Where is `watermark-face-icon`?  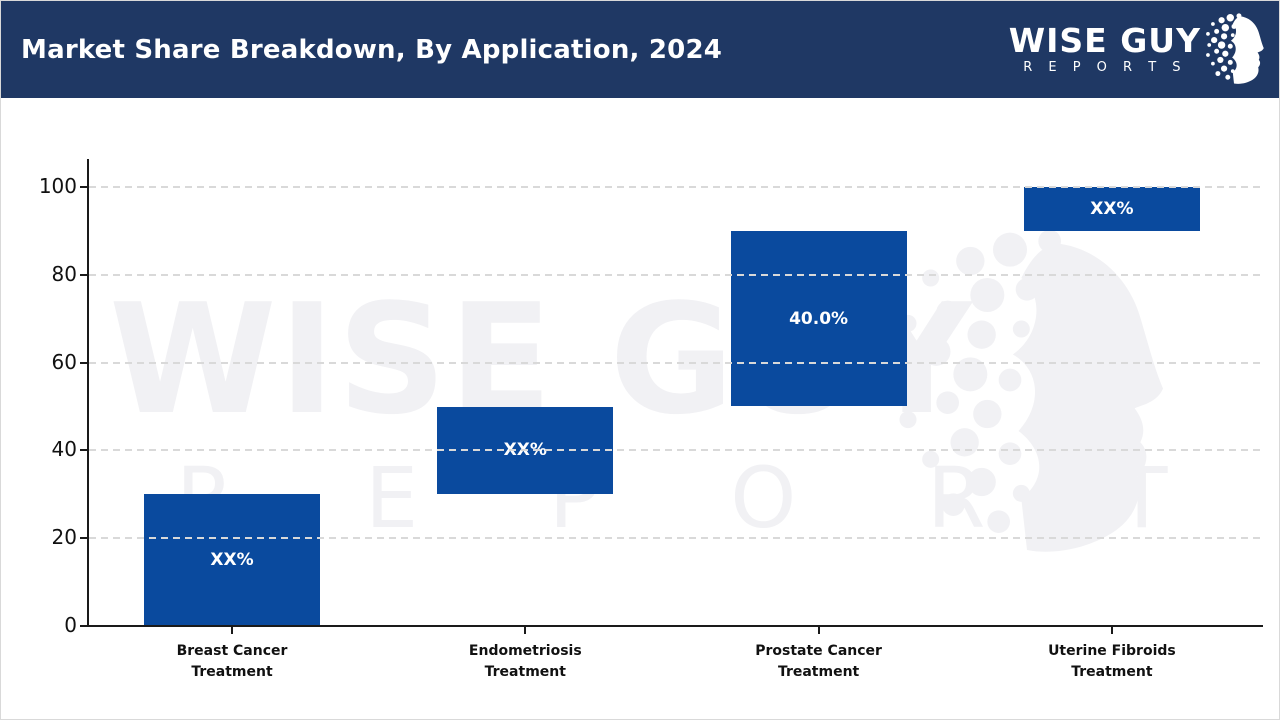
watermark-face-icon is located at coordinates (1027, 399).